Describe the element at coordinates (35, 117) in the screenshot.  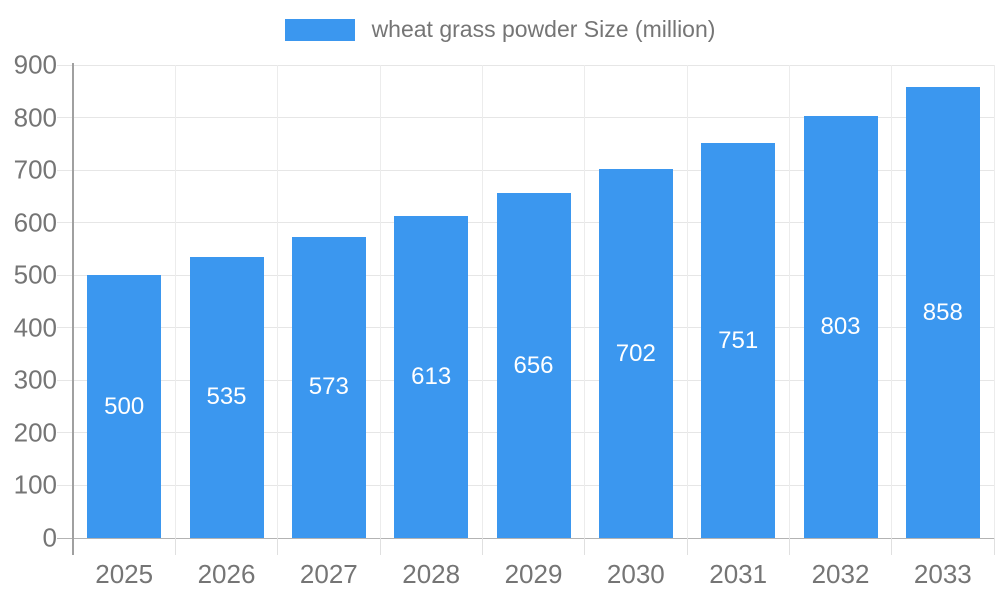
I see `y-tick-label: 800` at that location.